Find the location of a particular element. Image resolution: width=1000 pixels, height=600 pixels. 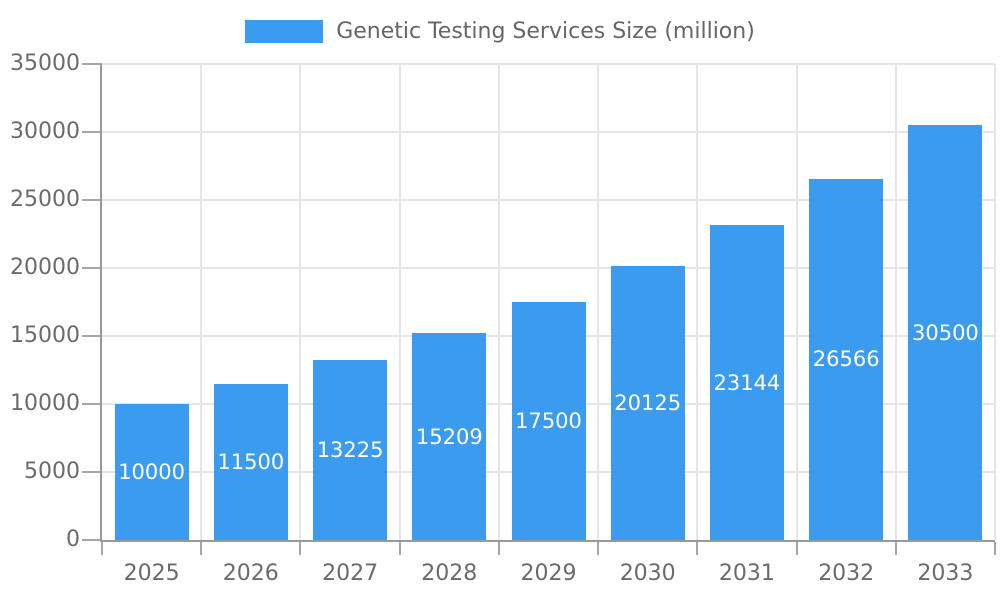

y-axis-tick-label: 25000 is located at coordinates (45, 199).